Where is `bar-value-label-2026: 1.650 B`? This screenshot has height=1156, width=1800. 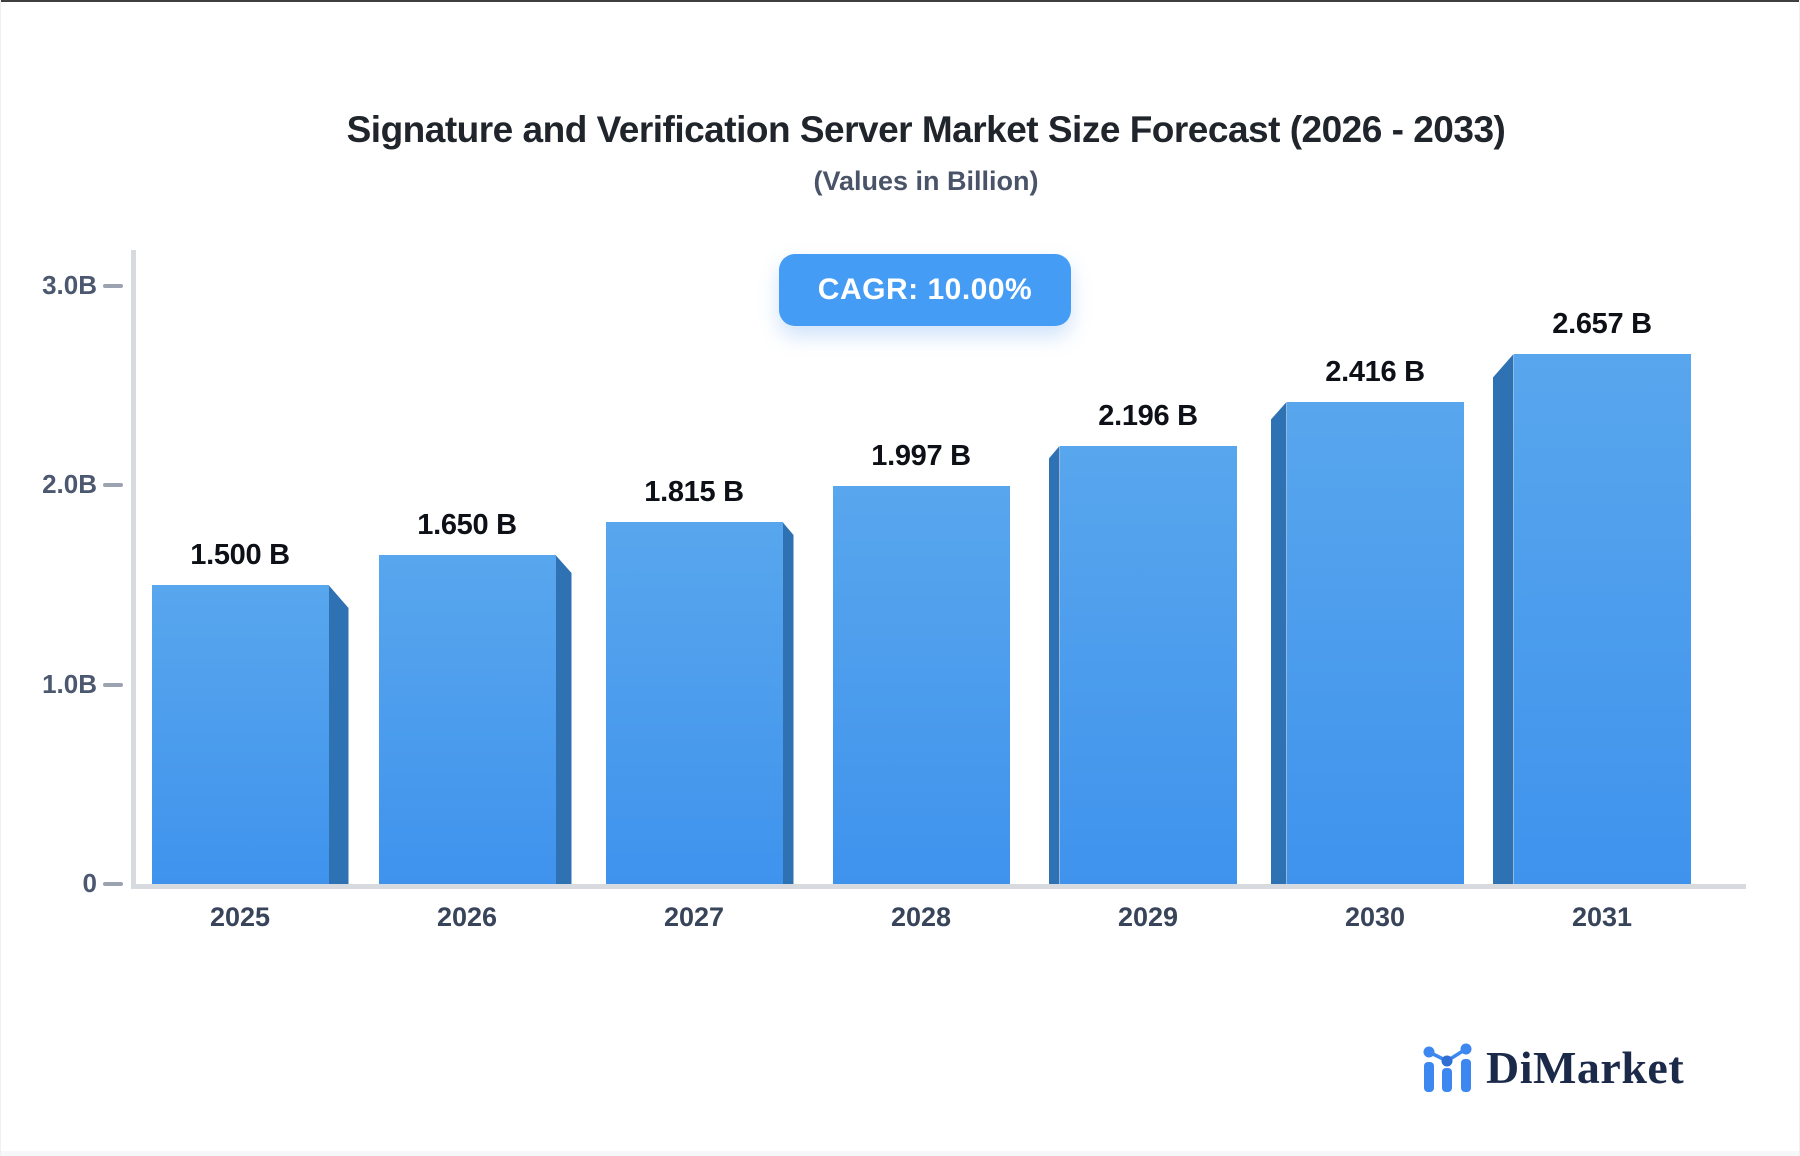 bar-value-label-2026: 1.650 B is located at coordinates (467, 525).